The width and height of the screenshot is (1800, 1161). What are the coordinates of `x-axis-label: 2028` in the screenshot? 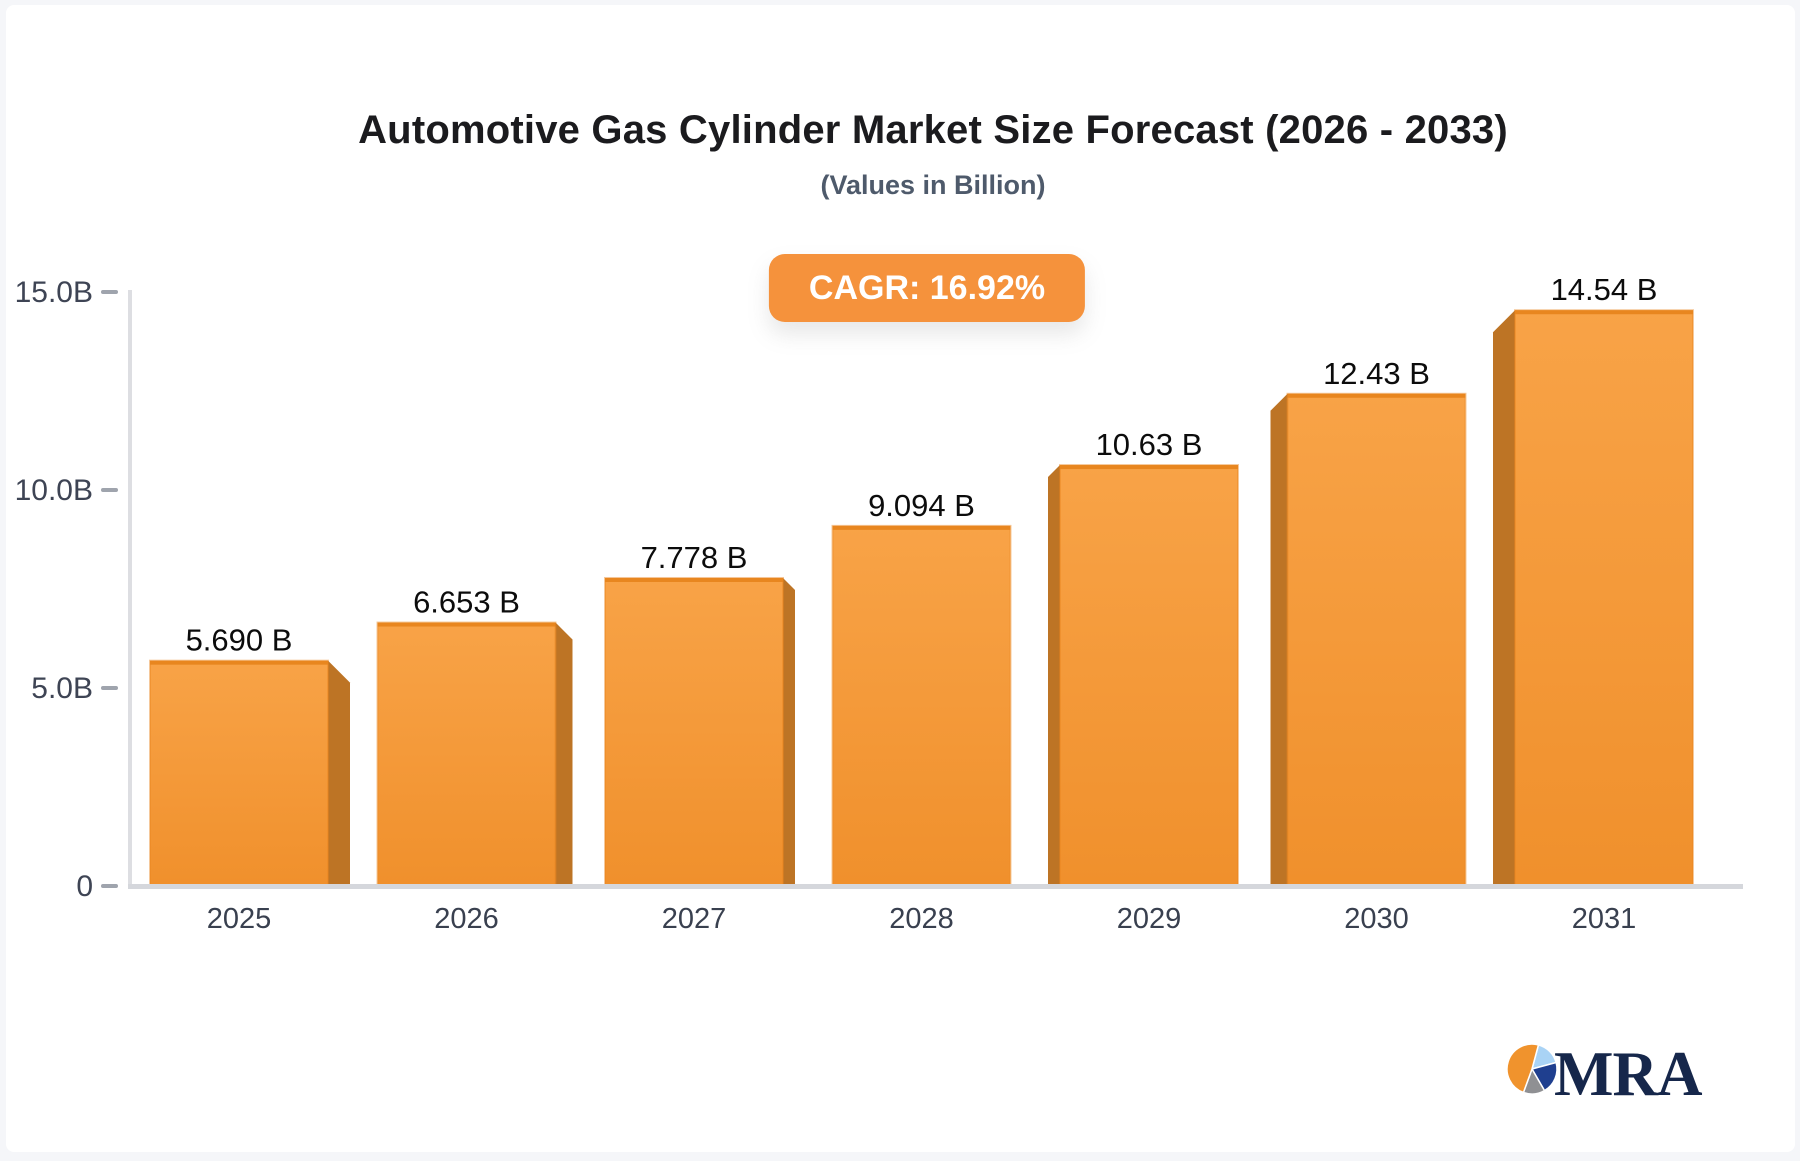 It's located at (921, 919).